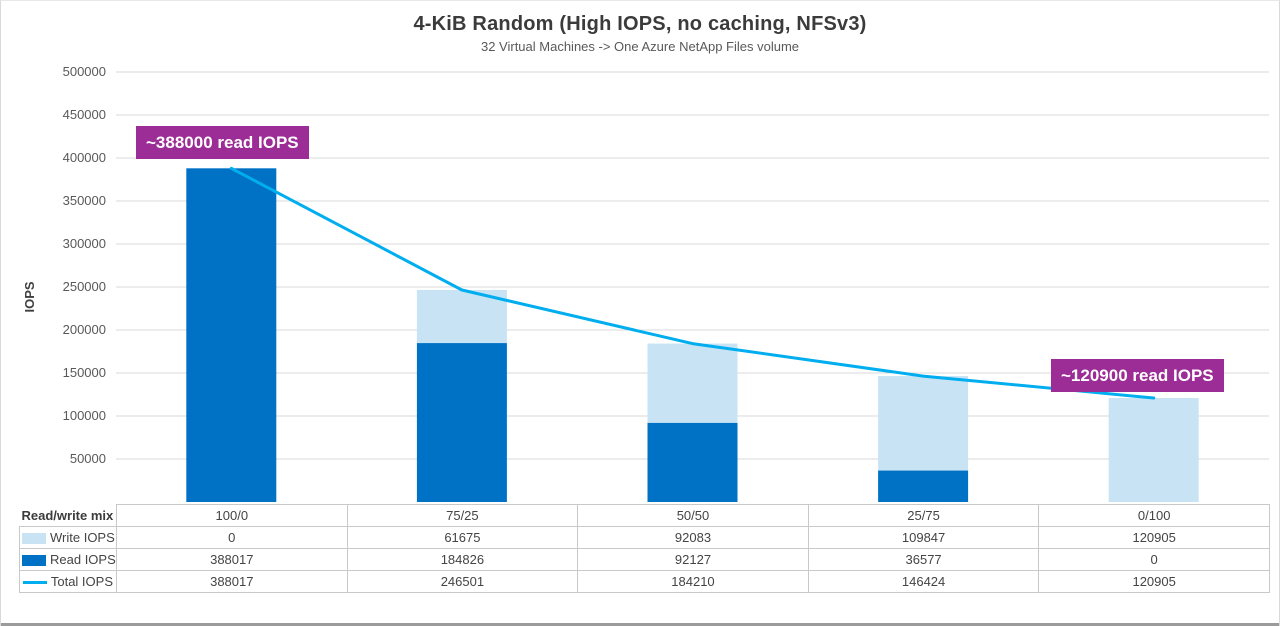  I want to click on categories-label: Read/write mix, so click(67, 516).